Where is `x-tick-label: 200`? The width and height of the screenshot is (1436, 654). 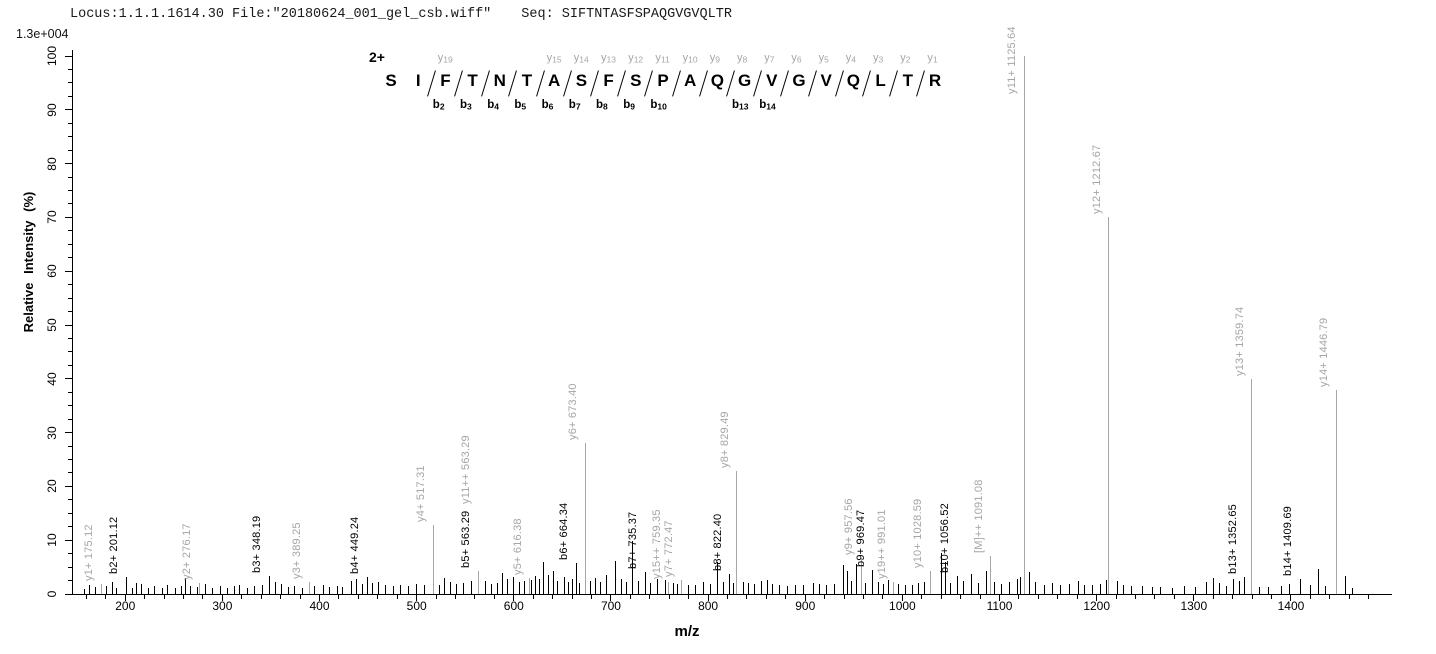
x-tick-label: 200 is located at coordinates (125, 606).